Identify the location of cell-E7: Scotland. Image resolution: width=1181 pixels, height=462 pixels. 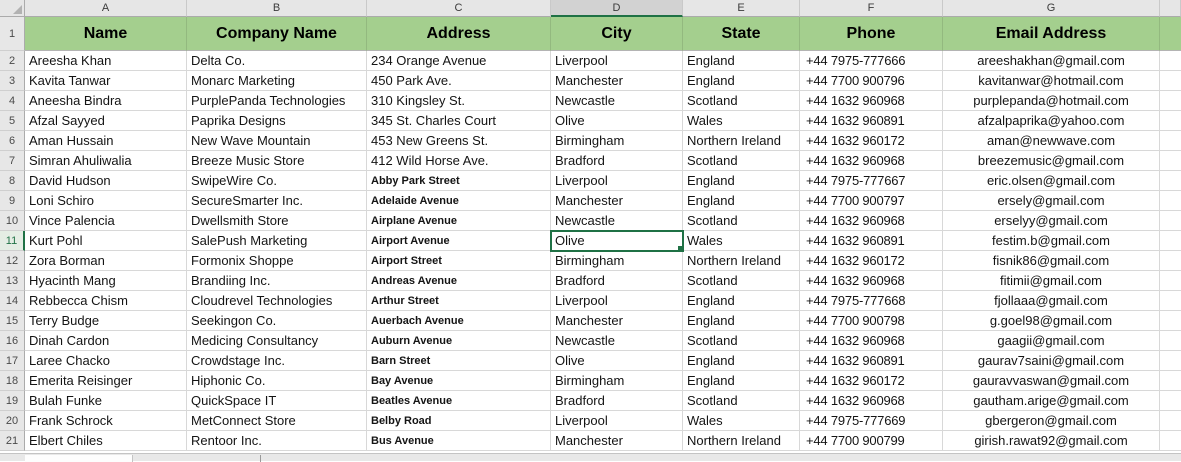
(741, 161).